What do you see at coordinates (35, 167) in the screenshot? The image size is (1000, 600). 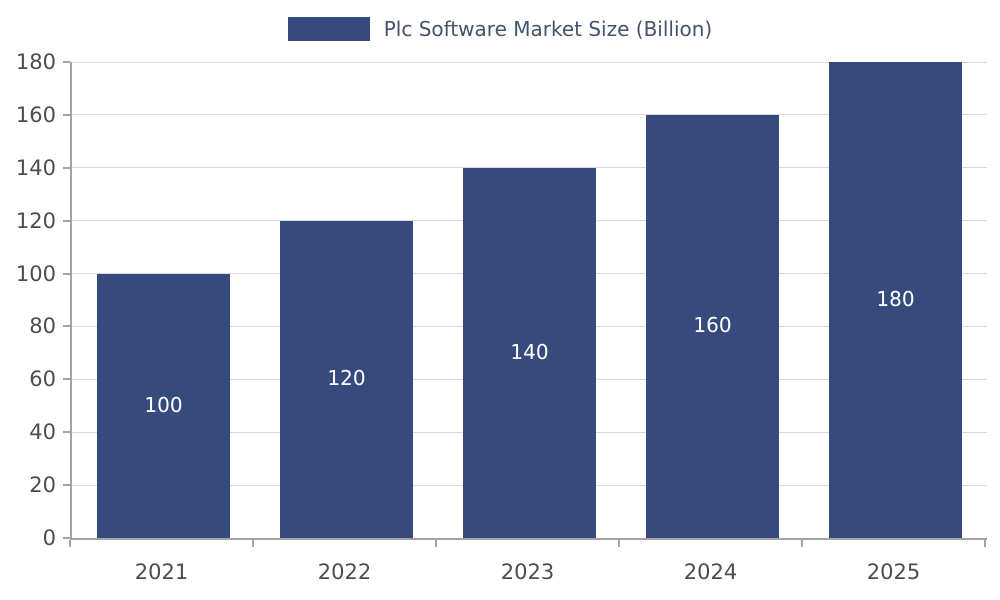 I see `y-tick-label-140: 140` at bounding box center [35, 167].